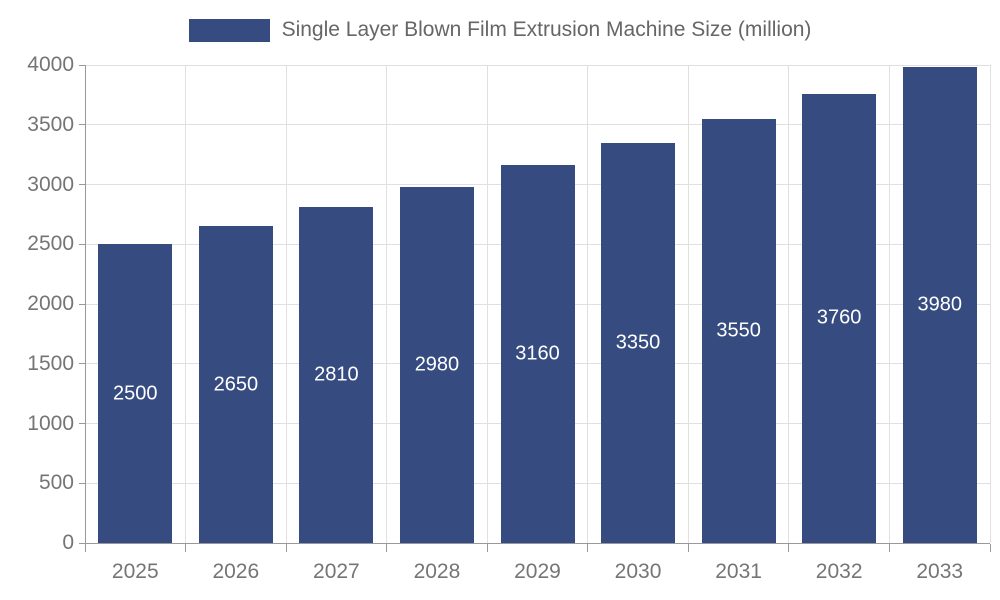 Image resolution: width=1000 pixels, height=600 pixels. What do you see at coordinates (50, 184) in the screenshot?
I see `y-axis-label-3000: 3000` at bounding box center [50, 184].